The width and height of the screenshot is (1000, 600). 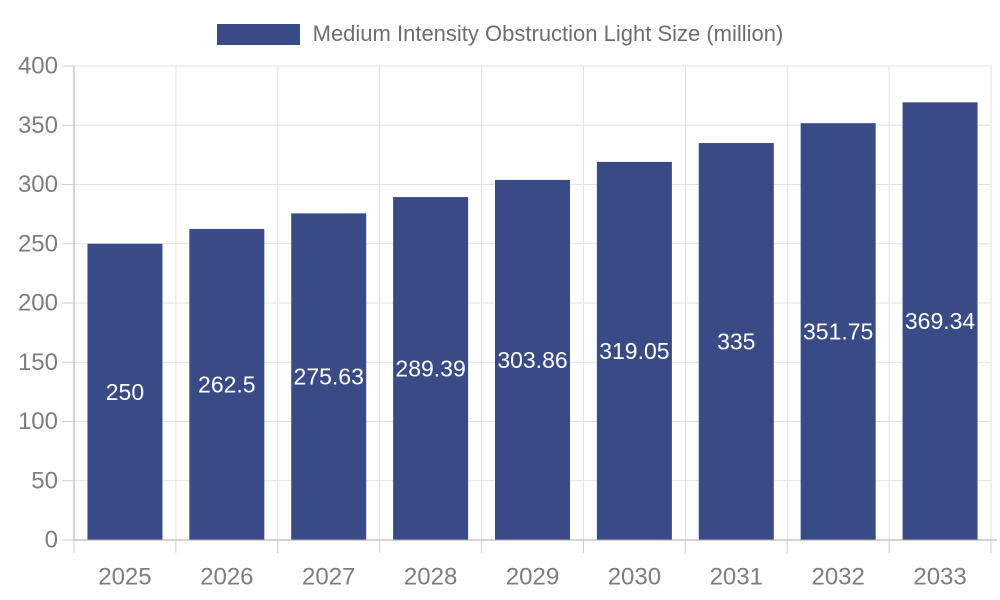 I want to click on y-tick-label: 100, so click(x=38, y=421).